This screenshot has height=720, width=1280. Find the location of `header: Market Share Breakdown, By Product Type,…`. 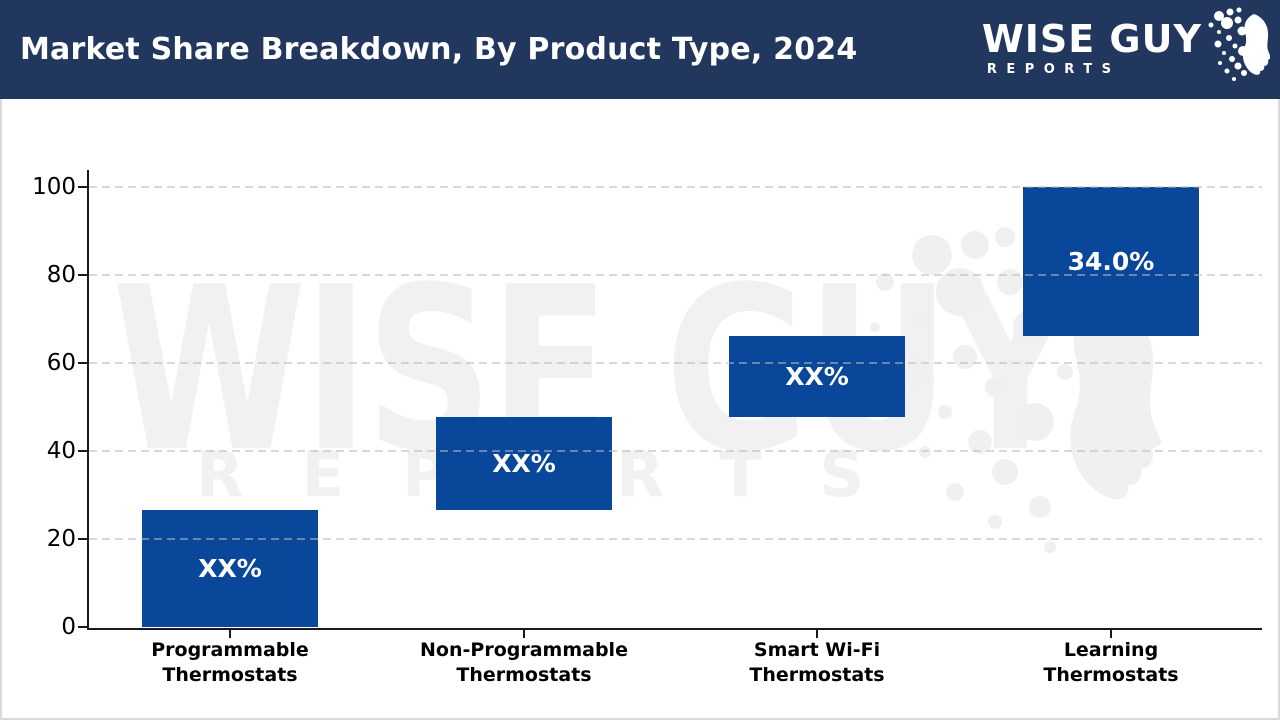

header: Market Share Breakdown, By Product Type,… is located at coordinates (640, 49).